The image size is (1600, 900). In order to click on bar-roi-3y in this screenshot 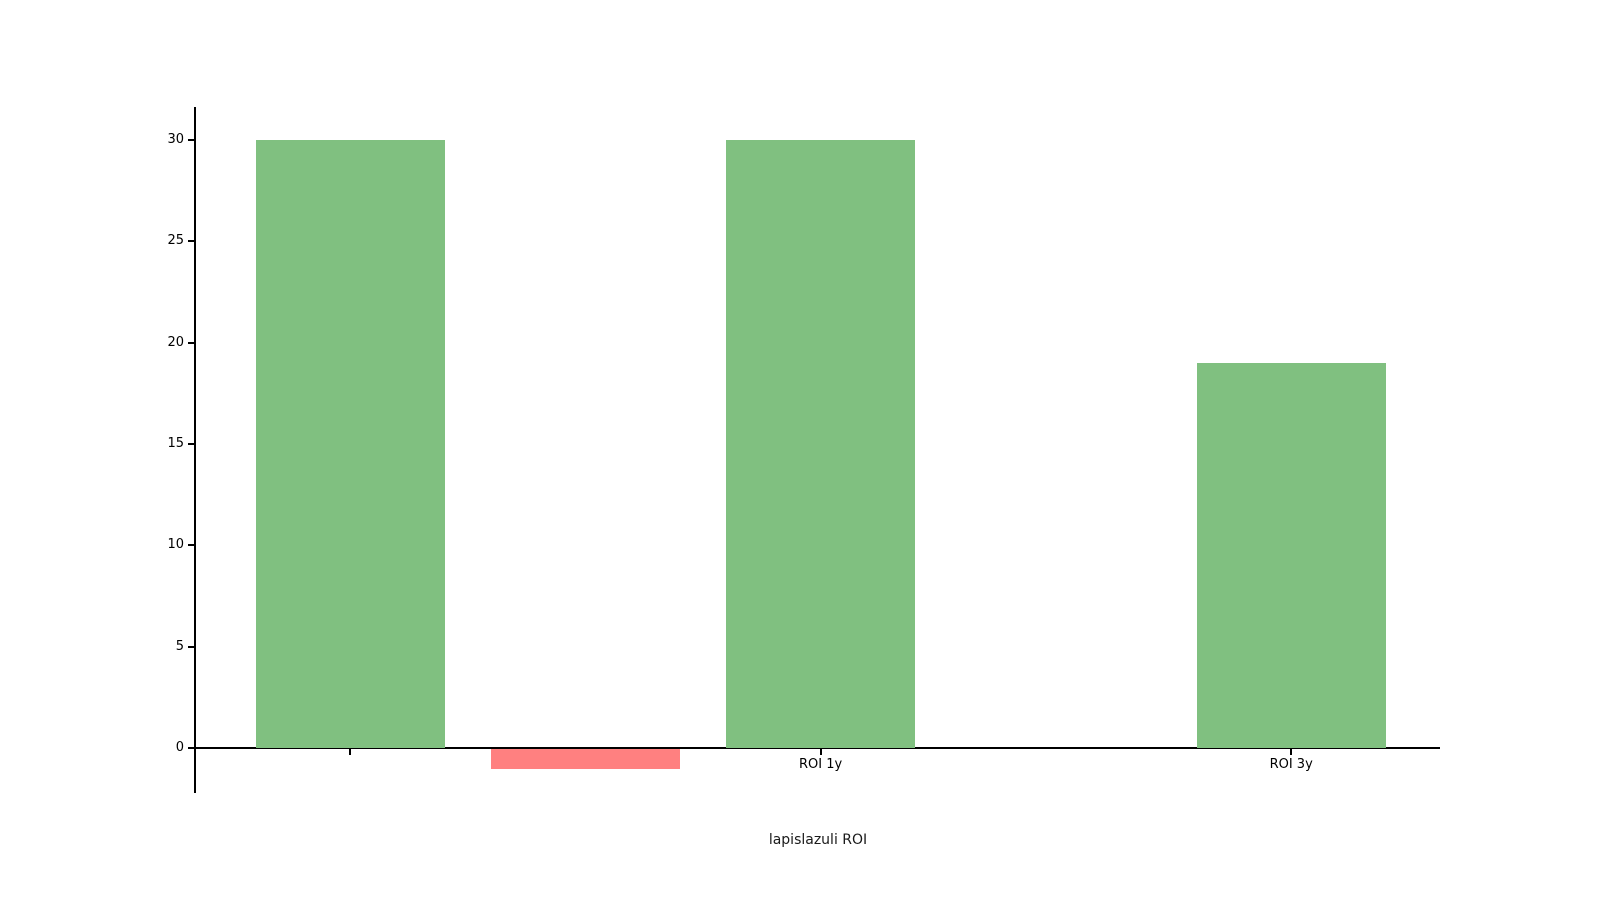, I will do `click(1291, 555)`.